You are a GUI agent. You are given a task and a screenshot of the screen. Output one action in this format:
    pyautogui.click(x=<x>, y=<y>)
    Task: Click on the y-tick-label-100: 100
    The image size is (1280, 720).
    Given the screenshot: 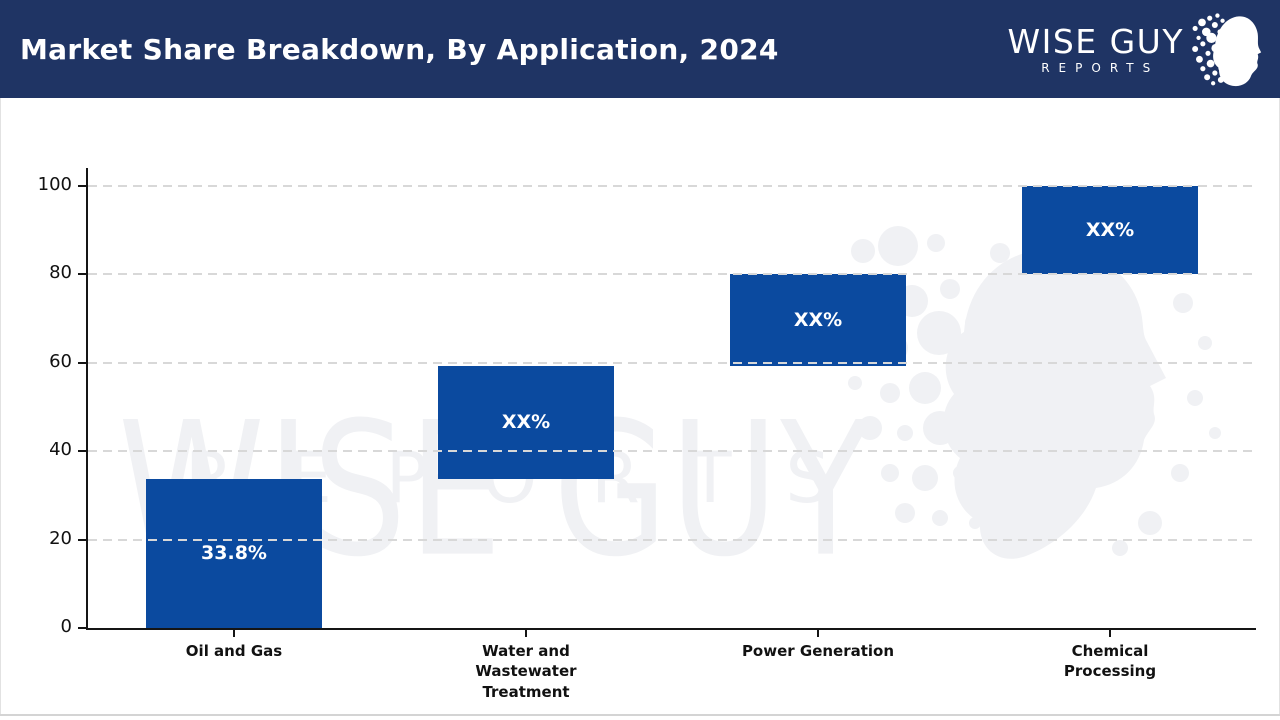 What is the action you would take?
    pyautogui.click(x=54, y=184)
    